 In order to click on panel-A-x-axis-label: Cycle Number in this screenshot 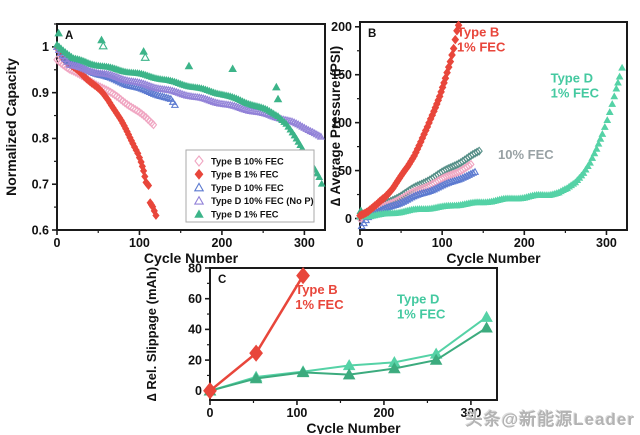, I will do `click(191, 258)`.